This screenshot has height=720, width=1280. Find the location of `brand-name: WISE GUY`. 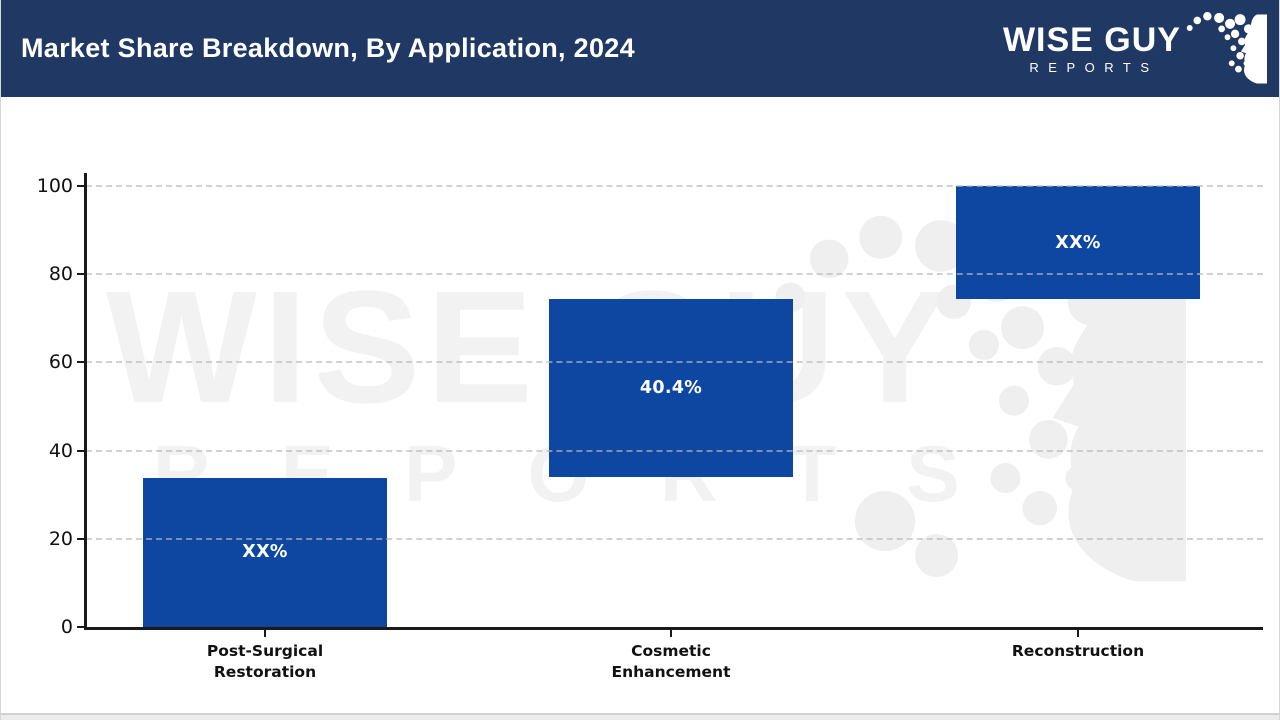

brand-name: WISE GUY is located at coordinates (1091, 40).